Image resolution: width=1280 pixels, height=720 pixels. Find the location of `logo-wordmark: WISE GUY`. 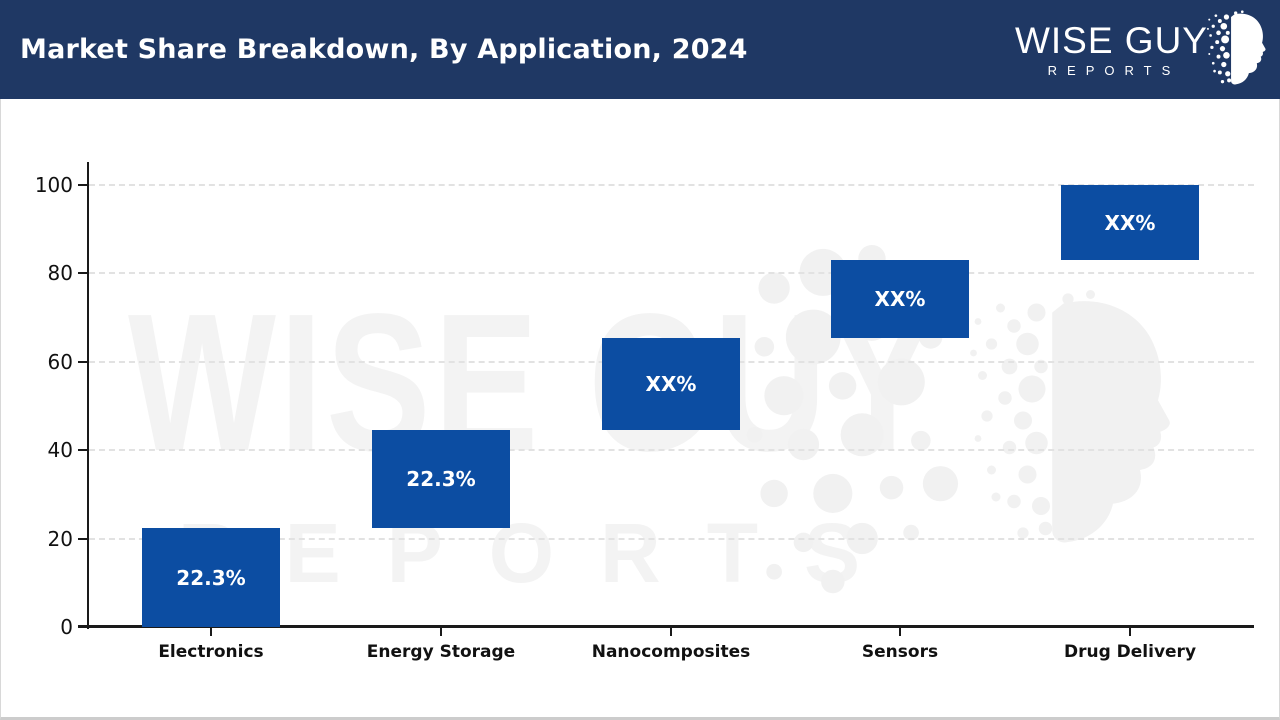

logo-wordmark: WISE GUY is located at coordinates (1111, 40).